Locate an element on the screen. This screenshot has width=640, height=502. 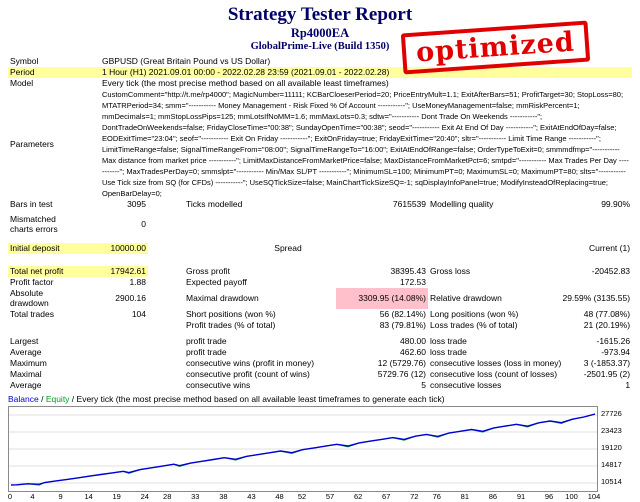
x-axis-tick: 67 is located at coordinates (386, 496).